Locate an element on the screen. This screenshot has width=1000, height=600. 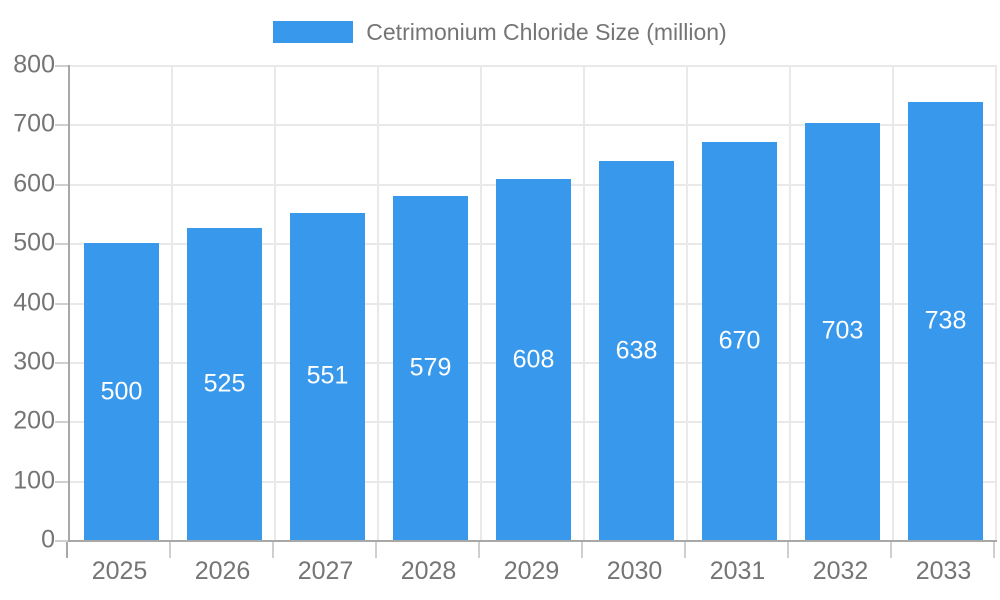
bar-value-label: 551 is located at coordinates (327, 375).